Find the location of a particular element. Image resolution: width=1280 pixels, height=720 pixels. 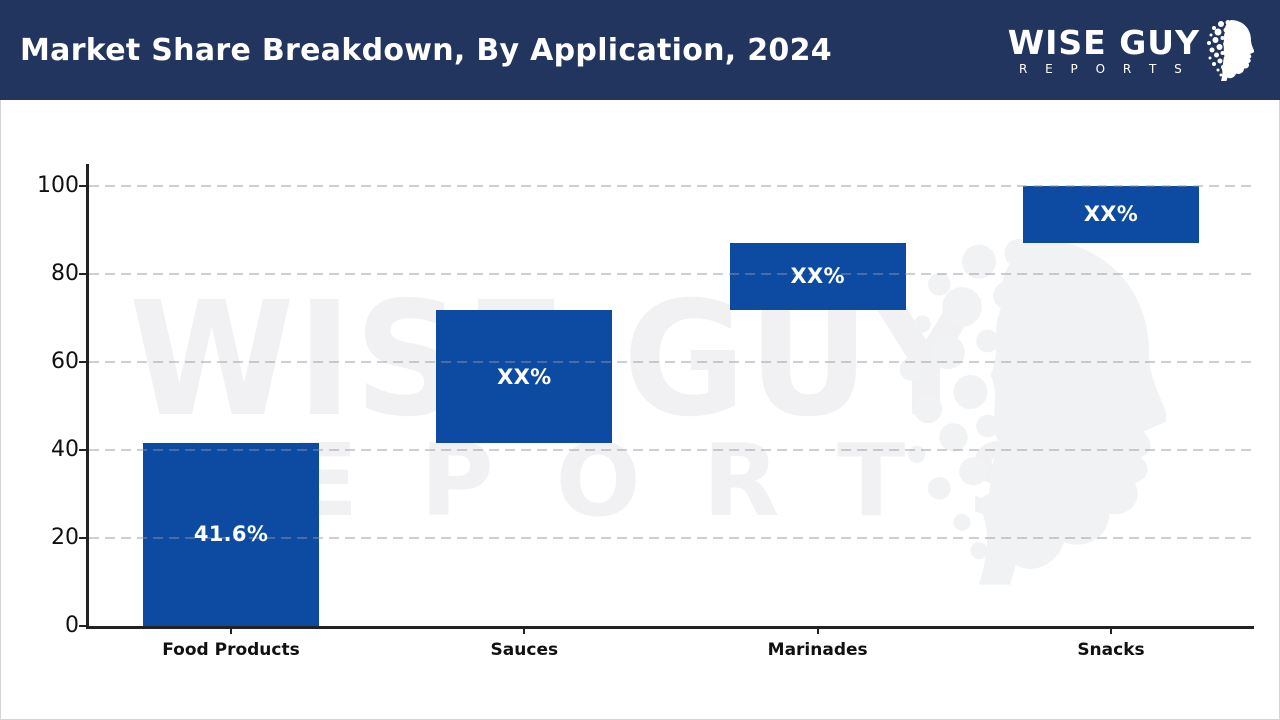

y-tick-label-80: 80 is located at coordinates (65, 273).